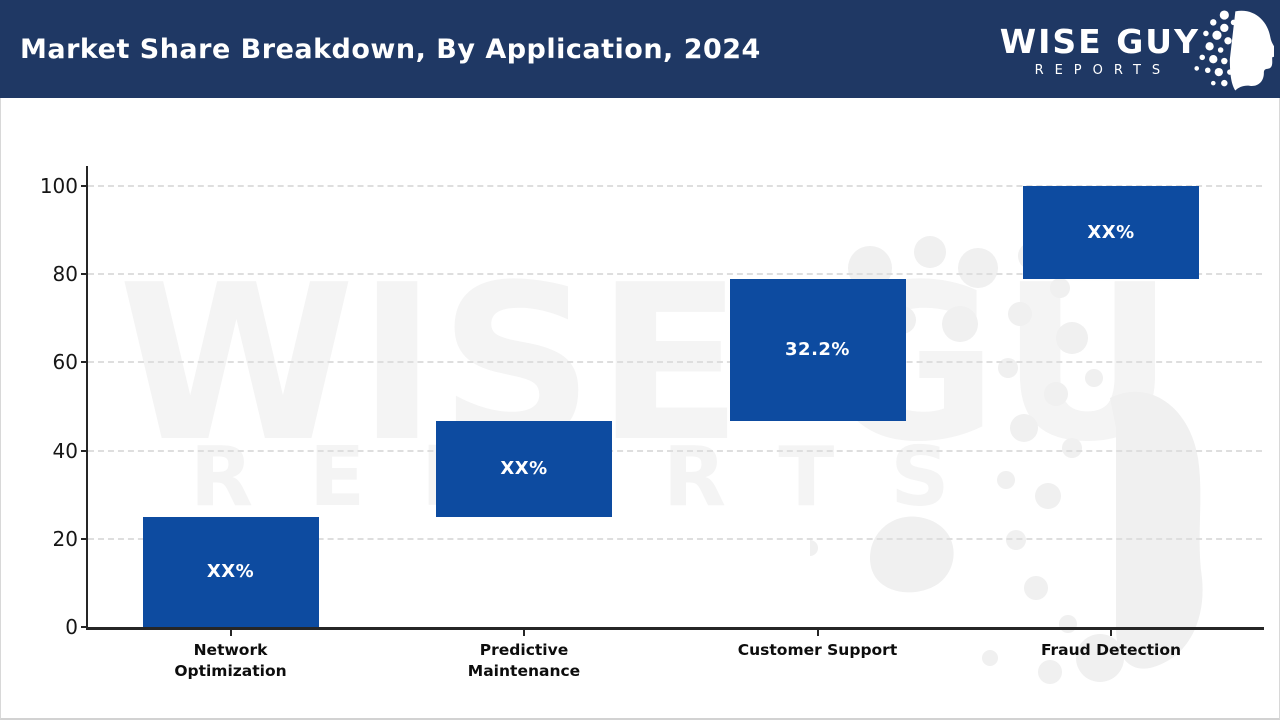  Describe the element at coordinates (65, 538) in the screenshot. I see `y-tick-label-20: 20` at that location.